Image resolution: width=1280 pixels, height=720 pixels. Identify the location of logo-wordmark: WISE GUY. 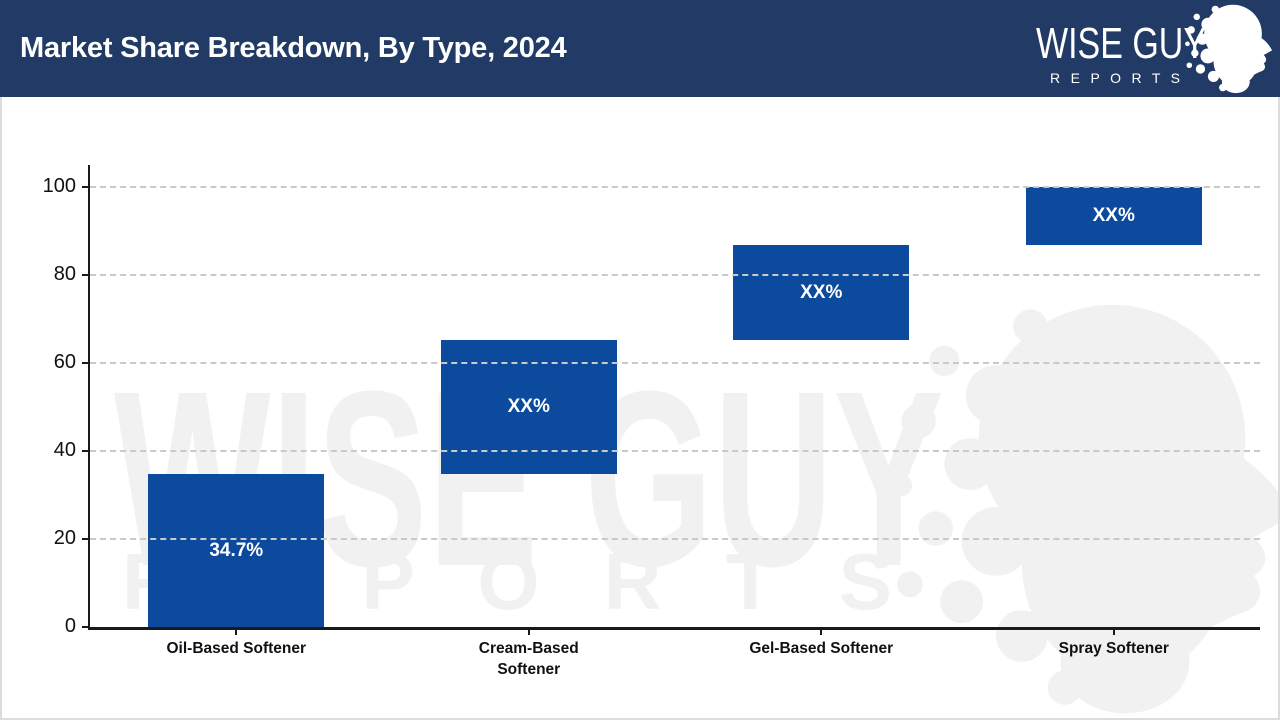
(1121, 43).